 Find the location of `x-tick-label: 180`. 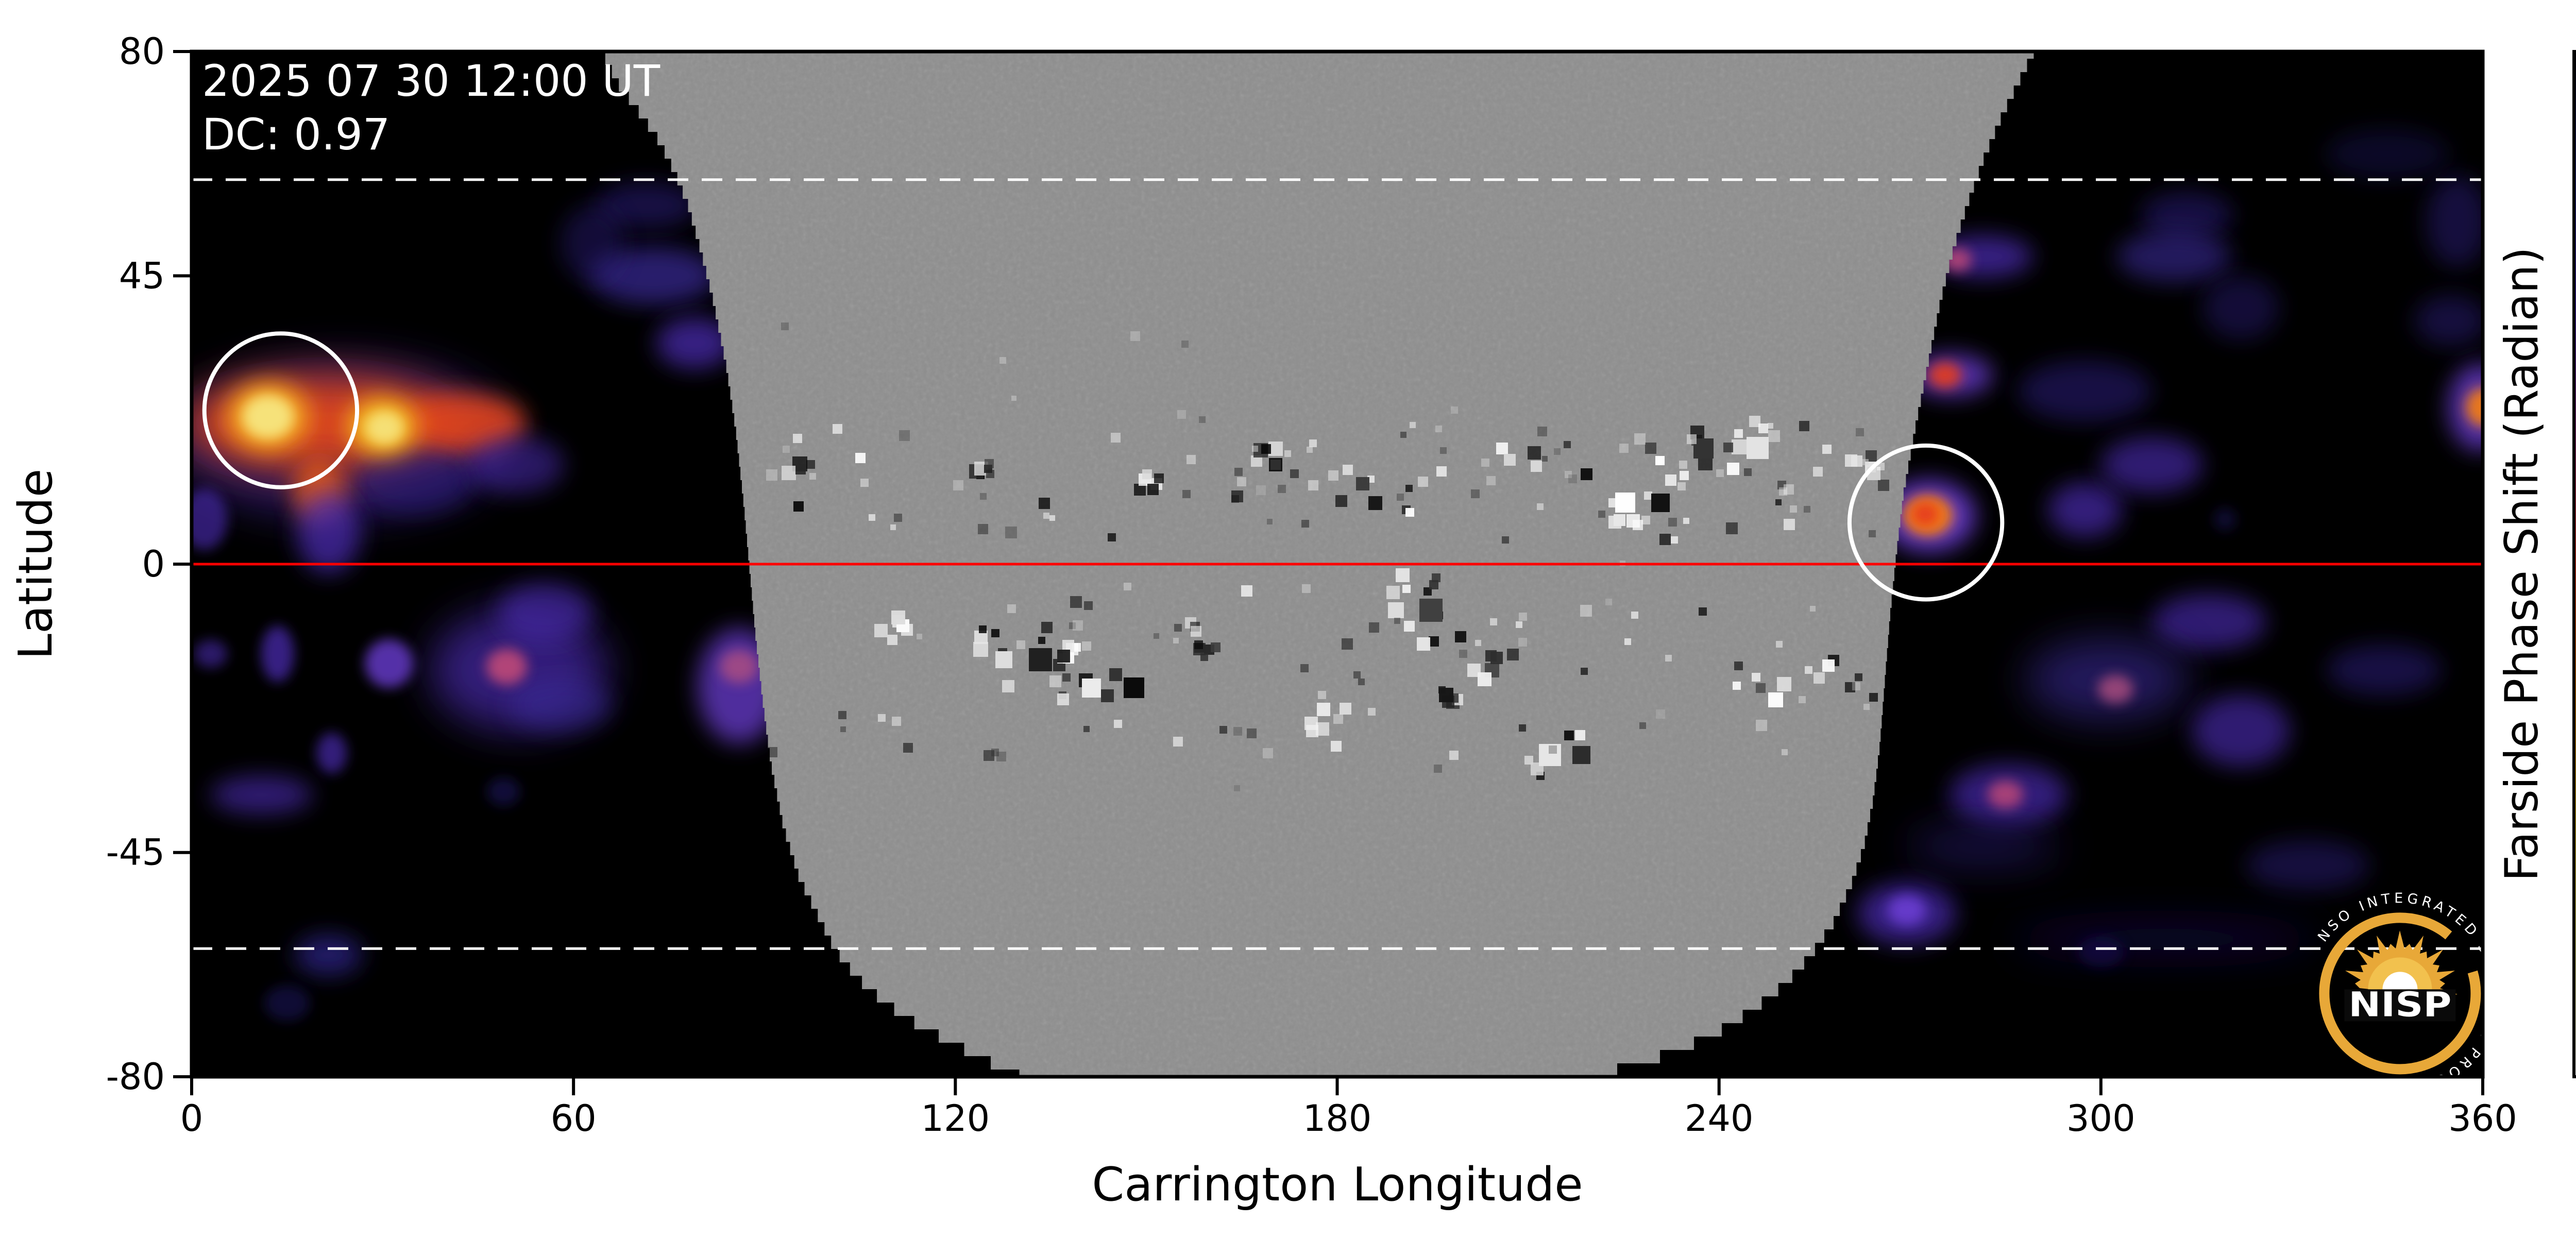

x-tick-label: 180 is located at coordinates (1337, 1118).